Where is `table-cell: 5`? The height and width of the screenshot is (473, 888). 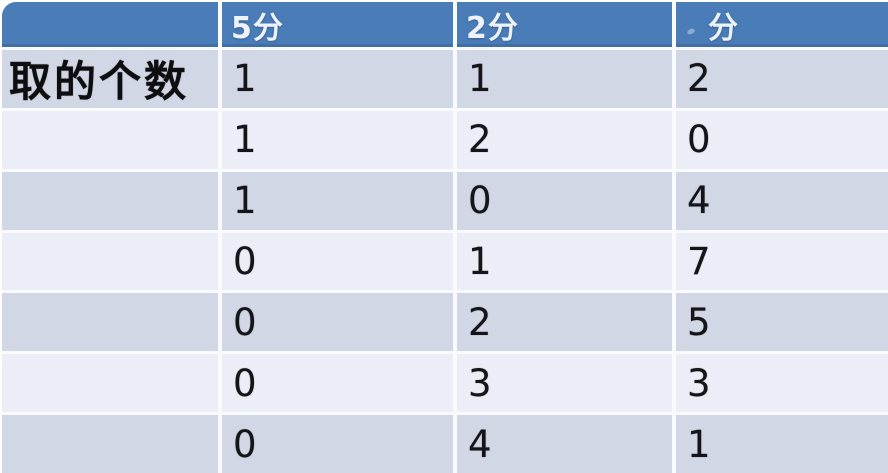
table-cell: 5 is located at coordinates (782, 322).